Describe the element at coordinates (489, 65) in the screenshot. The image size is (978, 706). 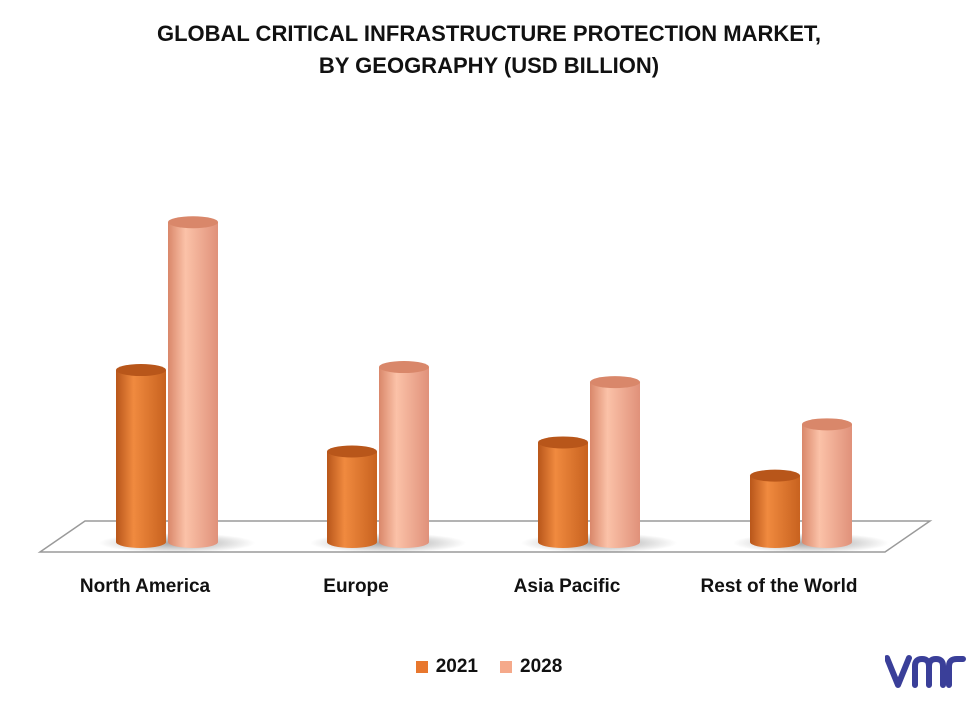
I see `chart-title-line-2: BY GEOGRAPHY (USD BILLION)` at that location.